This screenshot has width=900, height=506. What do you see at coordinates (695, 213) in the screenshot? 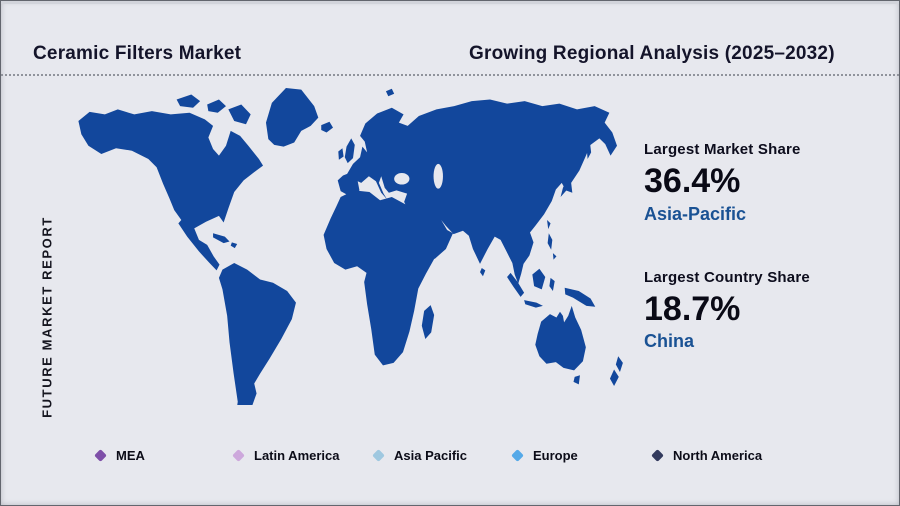
I see `stat-region: Asia-Pacific` at bounding box center [695, 213].